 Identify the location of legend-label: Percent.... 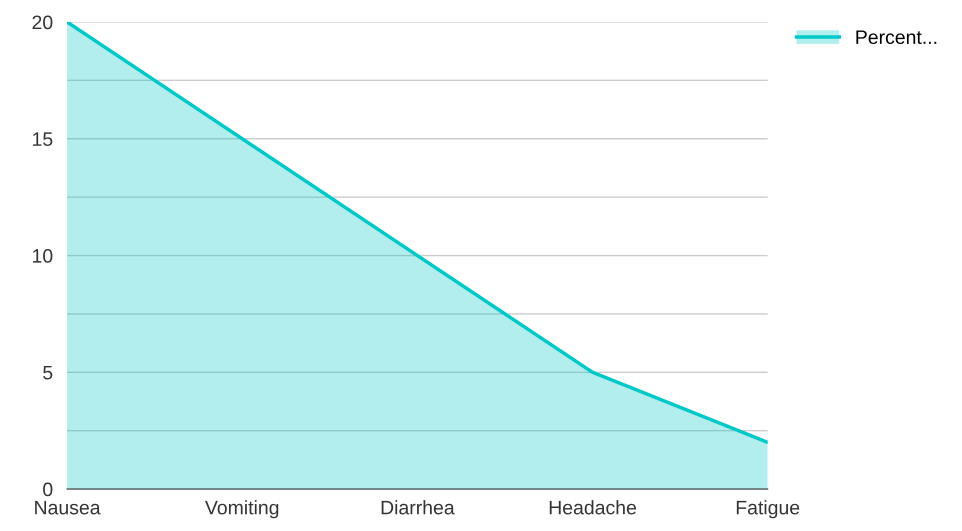
(896, 37).